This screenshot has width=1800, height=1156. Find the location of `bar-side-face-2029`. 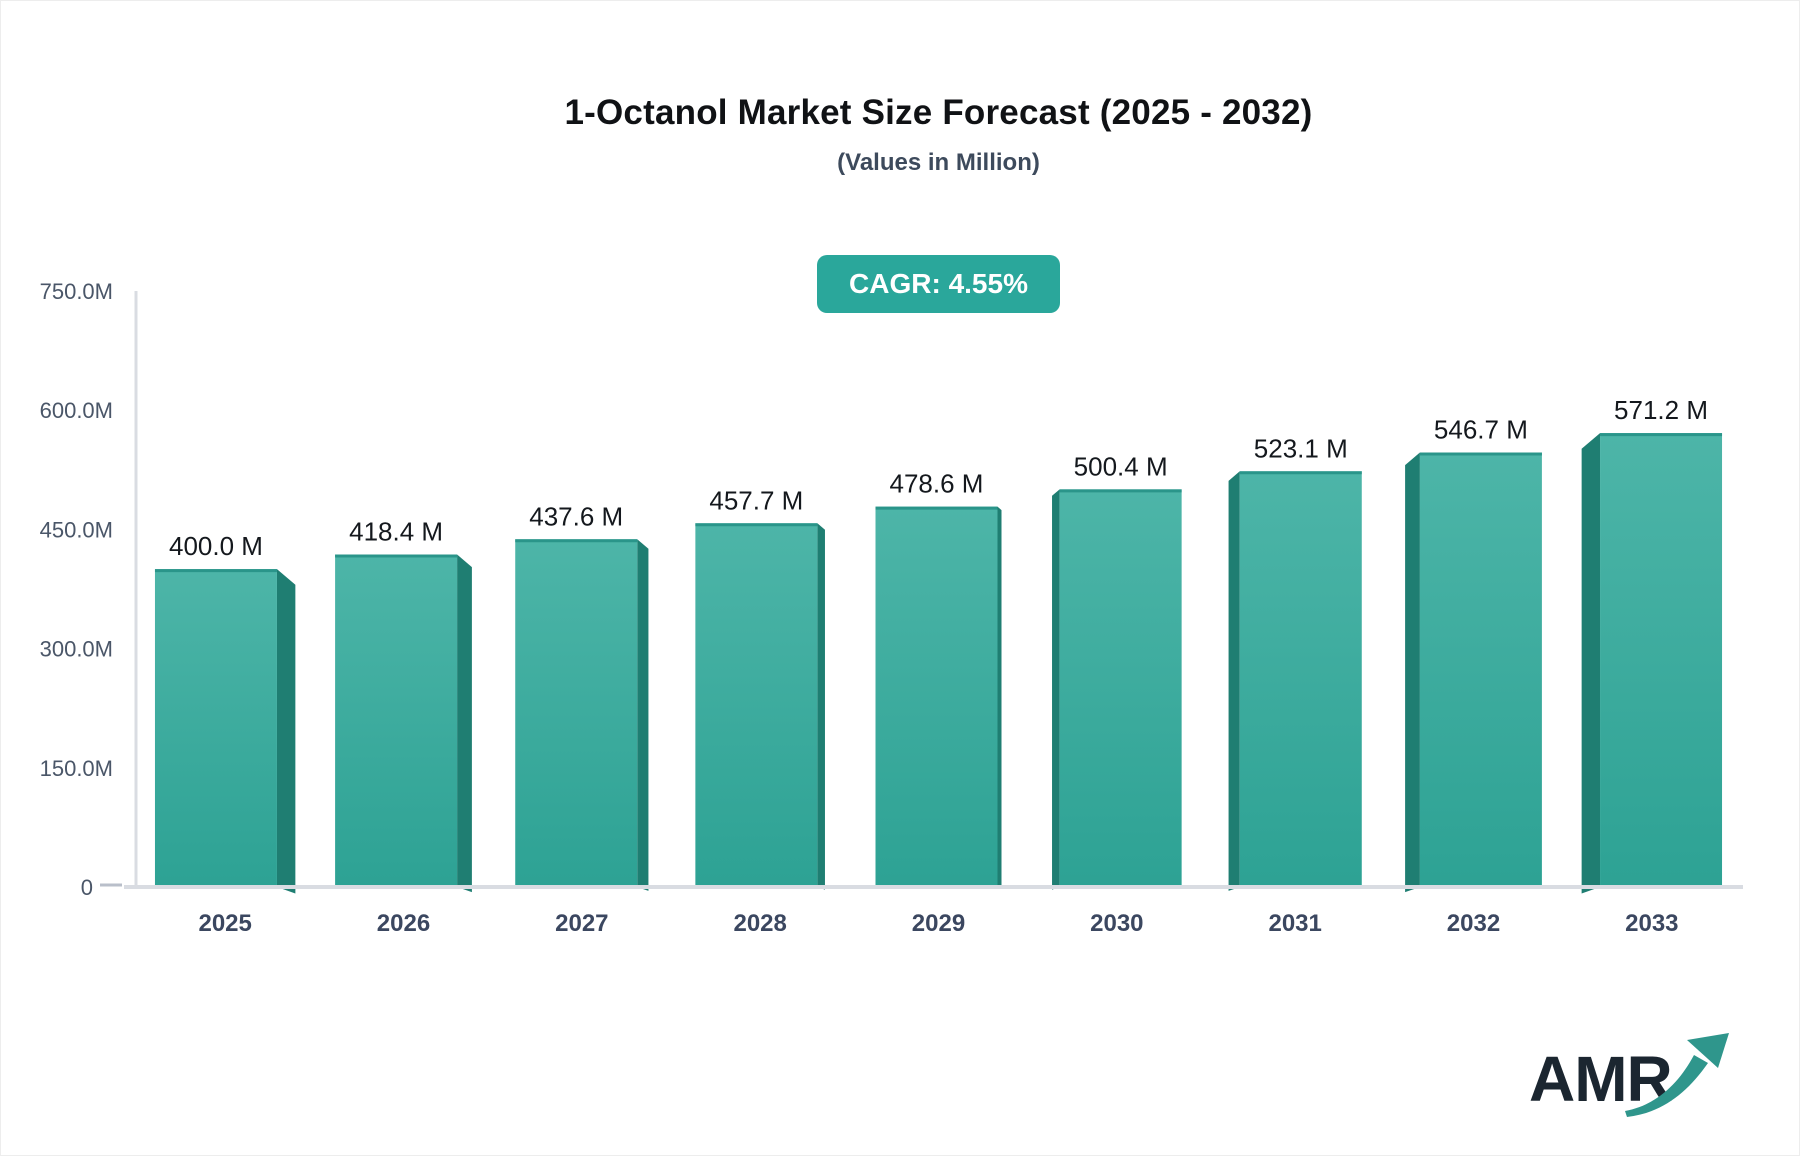

bar-side-face-2029 is located at coordinates (999, 697).